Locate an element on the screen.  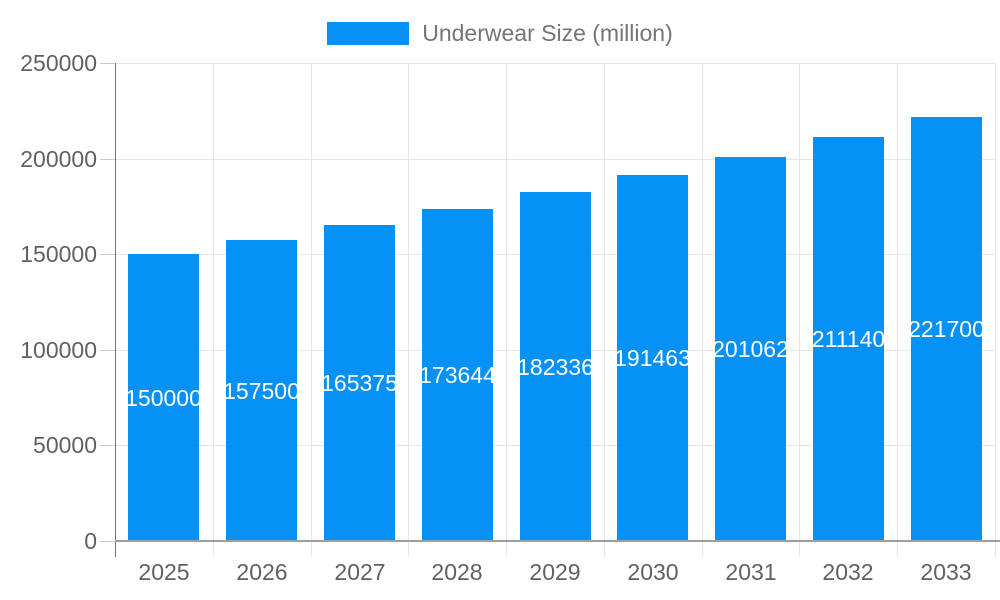
bar-value-label: 157500 is located at coordinates (261, 390).